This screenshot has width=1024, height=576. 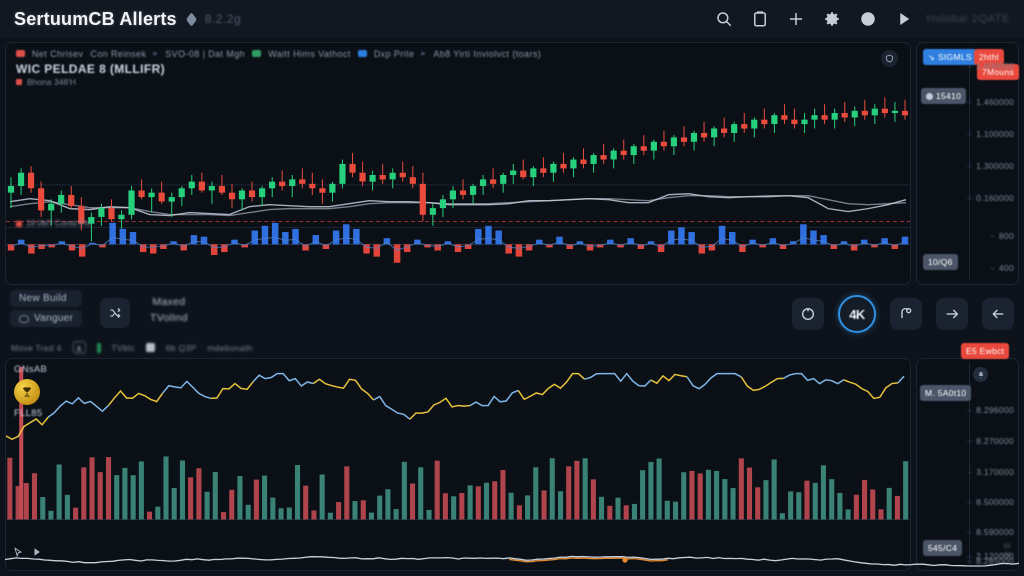 I want to click on signal-badge-blue-label: SIGMLS, so click(x=955, y=57).